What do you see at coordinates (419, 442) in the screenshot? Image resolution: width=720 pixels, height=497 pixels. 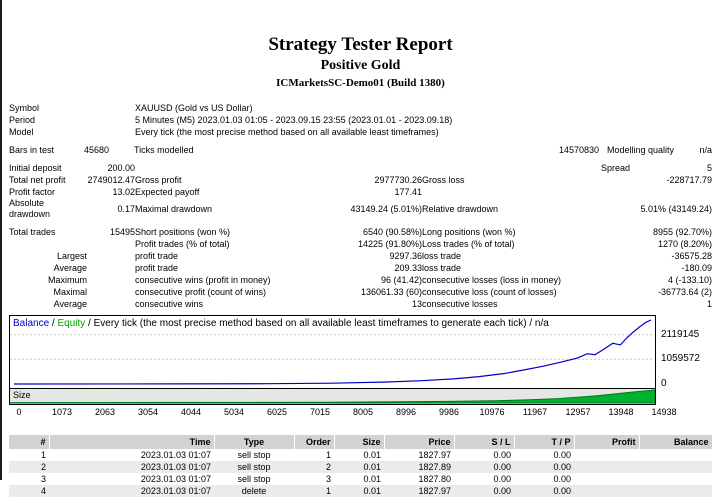 I see `trades-header-cell: Price` at bounding box center [419, 442].